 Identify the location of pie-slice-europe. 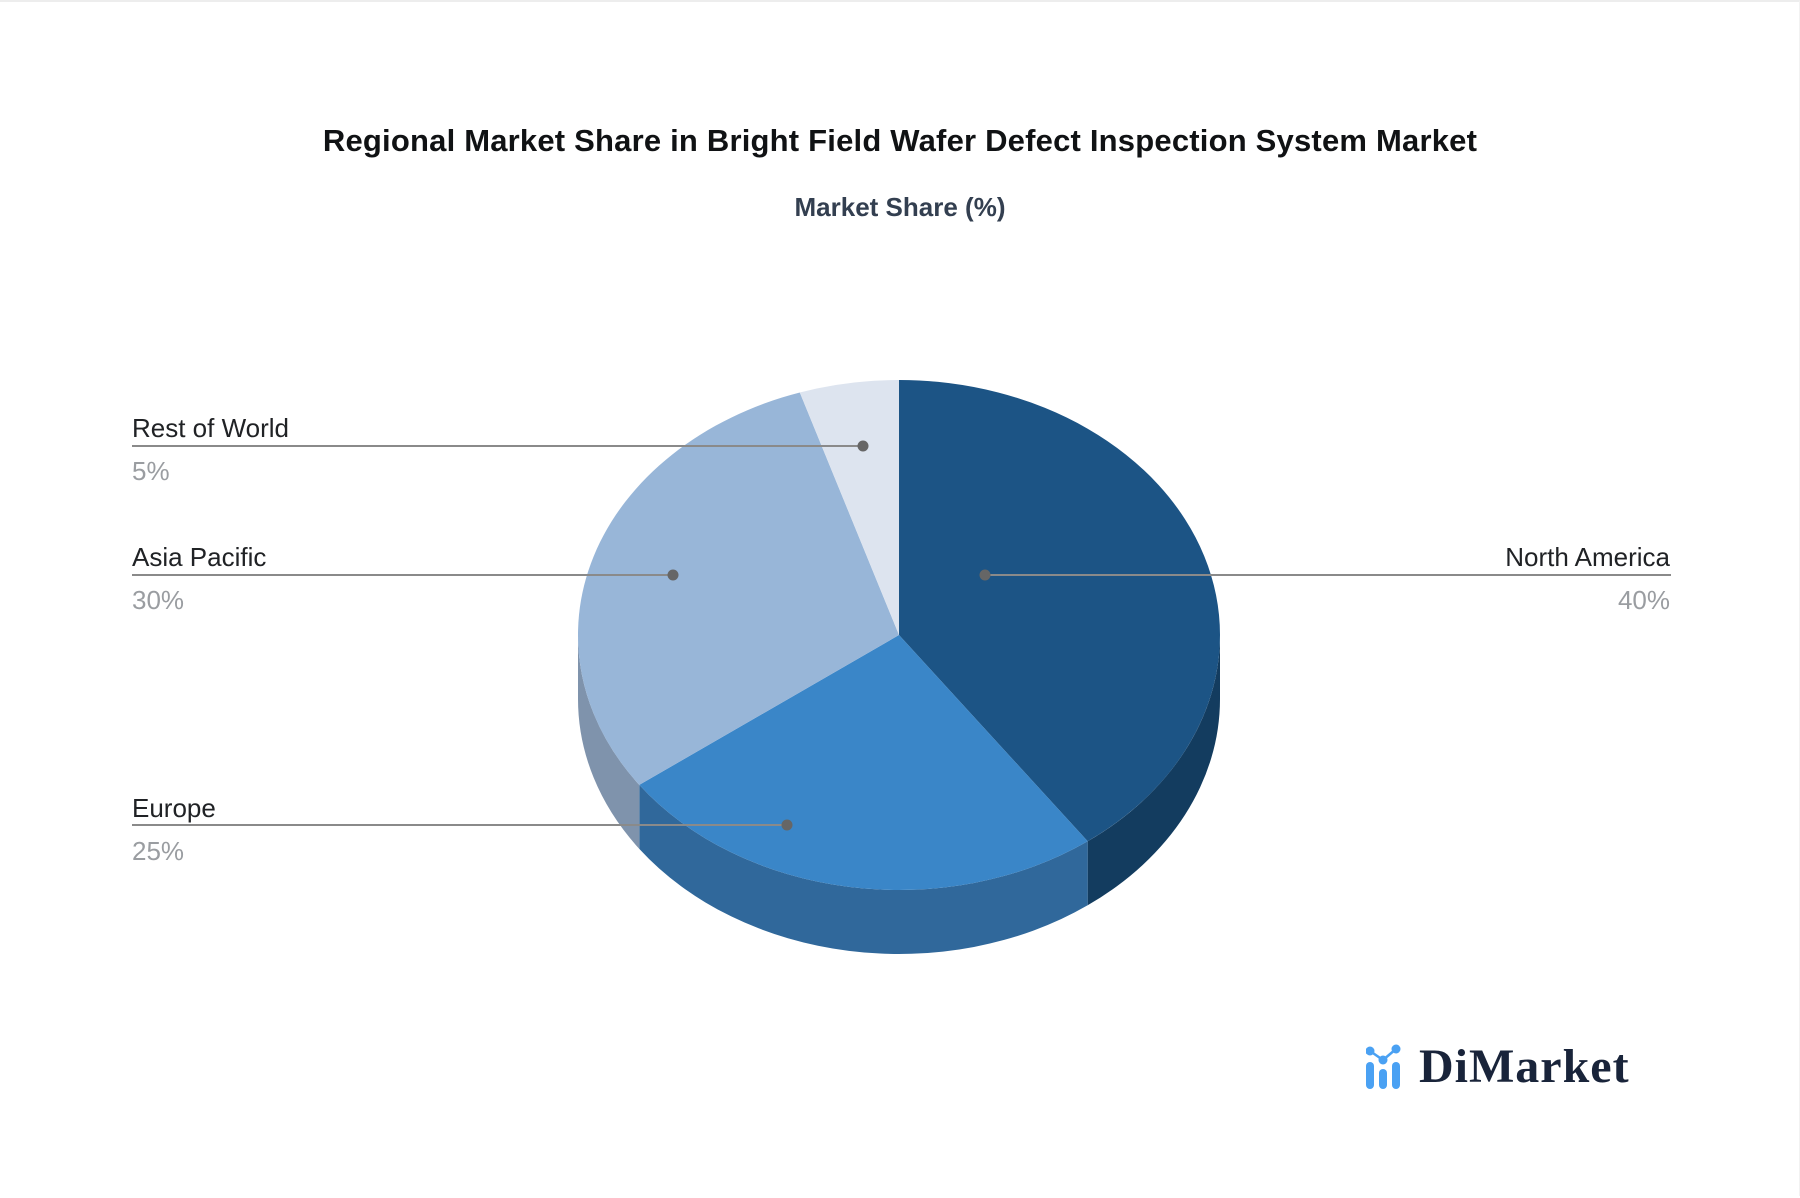
(863, 762).